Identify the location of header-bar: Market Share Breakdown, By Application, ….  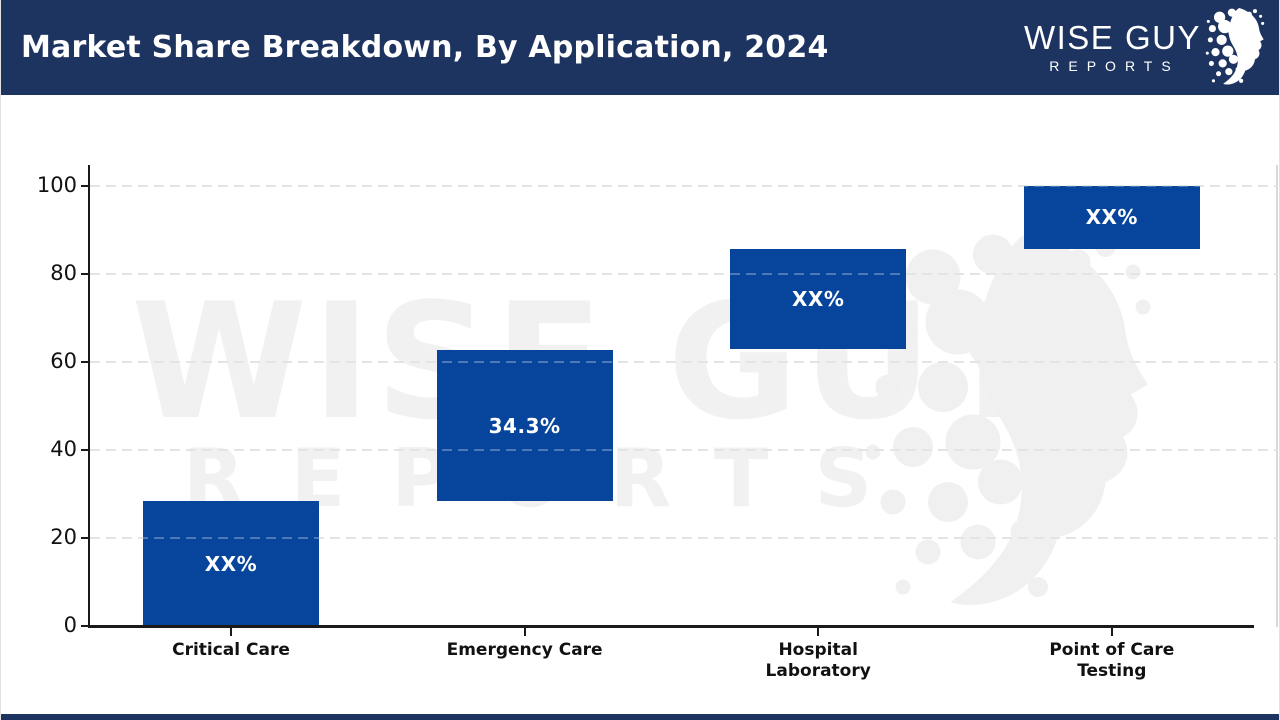
(640, 47).